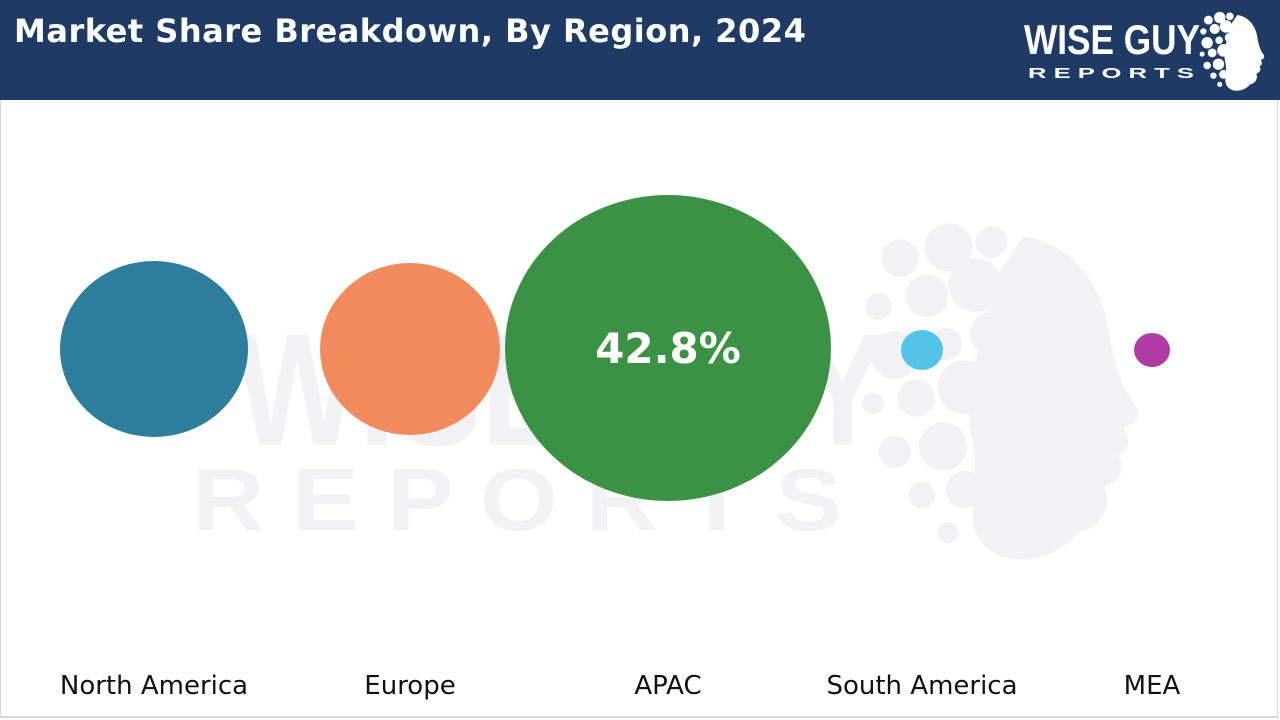 The height and width of the screenshot is (720, 1280). What do you see at coordinates (922, 686) in the screenshot?
I see `category-label-south-america: South America` at bounding box center [922, 686].